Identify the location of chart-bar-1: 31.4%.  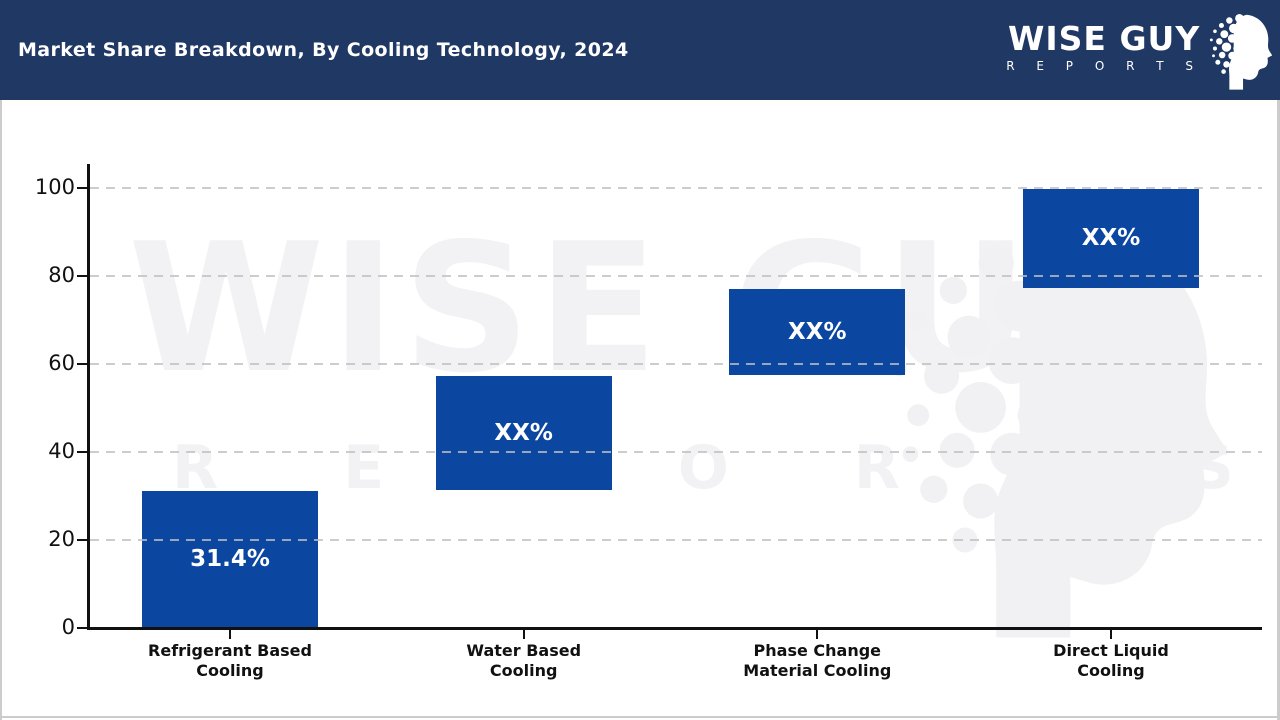
(230, 559).